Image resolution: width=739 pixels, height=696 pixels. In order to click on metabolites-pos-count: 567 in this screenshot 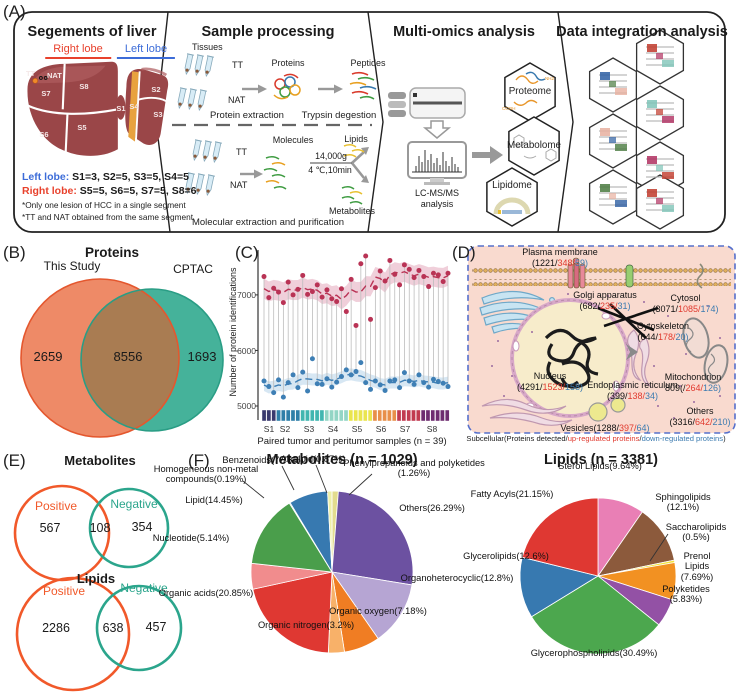, I will do `click(50, 528)`.